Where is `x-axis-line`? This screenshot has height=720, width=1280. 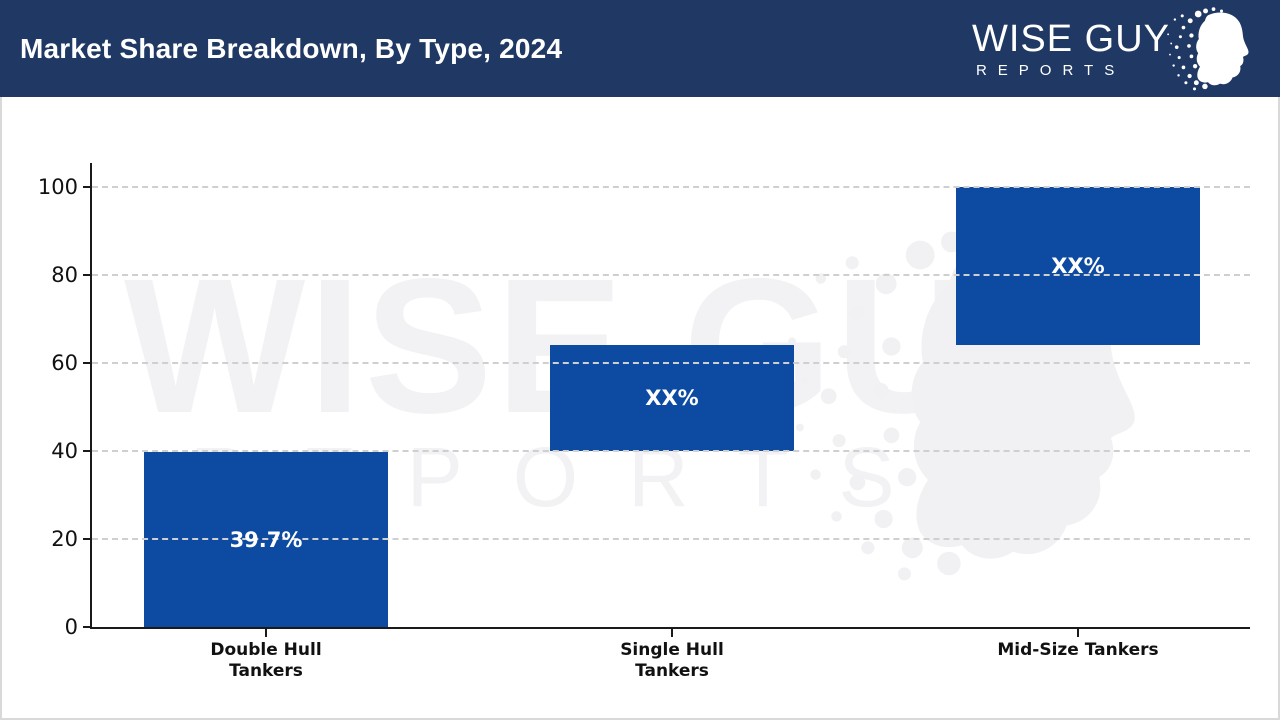
x-axis-line is located at coordinates (670, 628).